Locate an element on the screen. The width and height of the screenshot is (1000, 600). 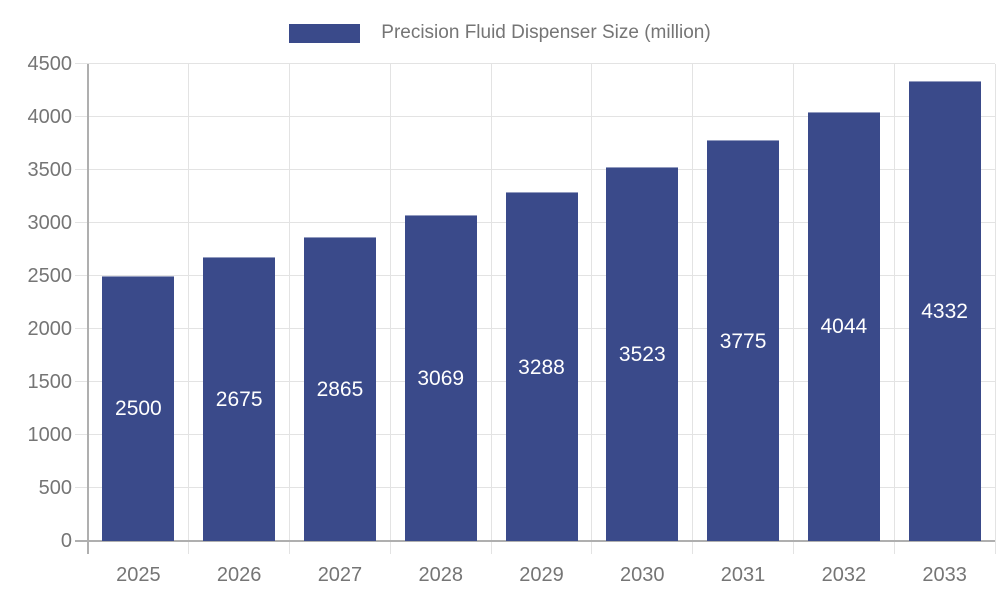
bar-2027: 2865 is located at coordinates (339, 388).